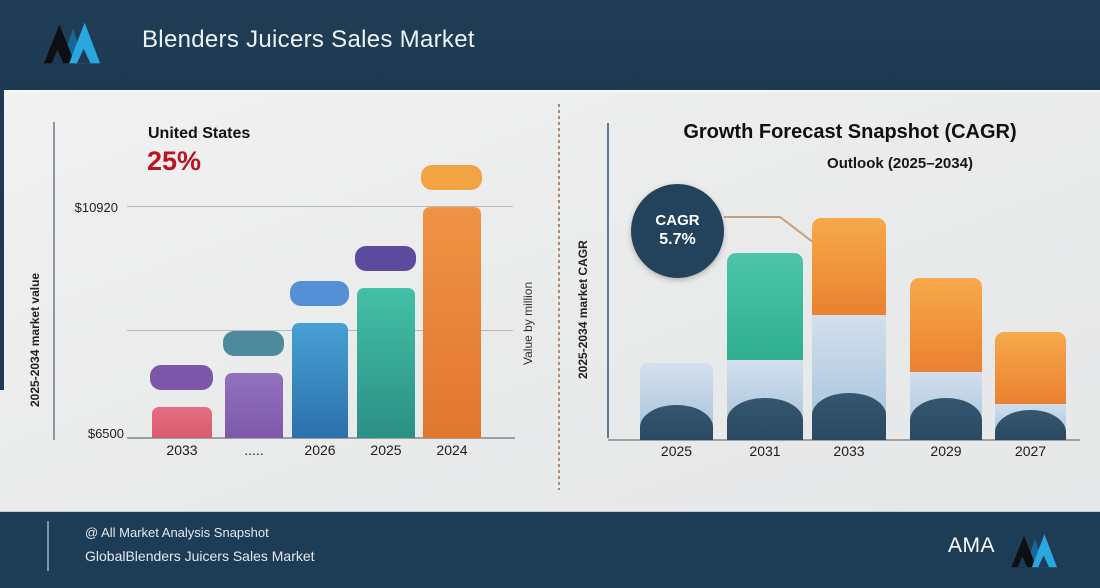 The image size is (1100, 588). Describe the element at coordinates (849, 416) in the screenshot. I see `segment-base-2033` at that location.